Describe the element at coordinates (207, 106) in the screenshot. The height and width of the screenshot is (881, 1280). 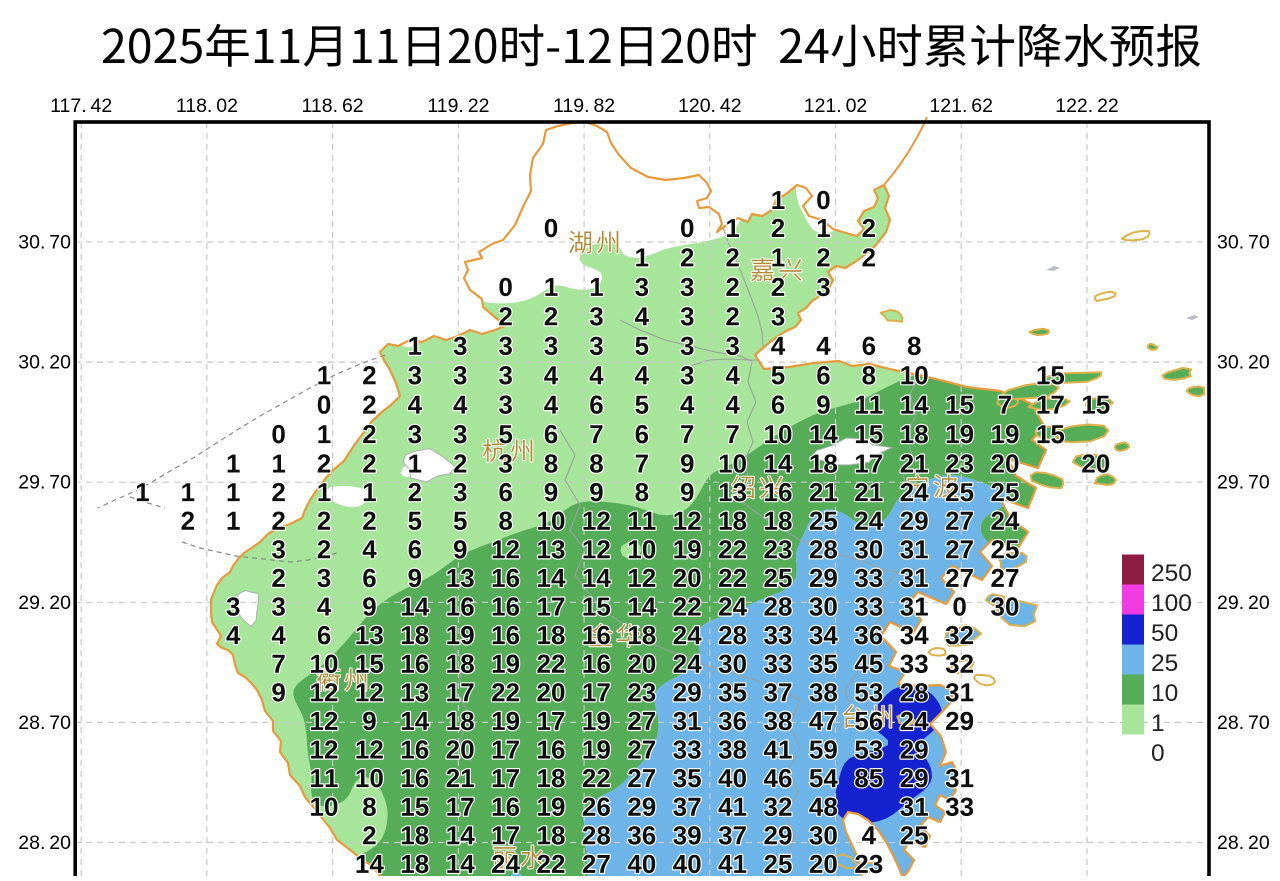
I see `svg-text: 118. 02` at that location.